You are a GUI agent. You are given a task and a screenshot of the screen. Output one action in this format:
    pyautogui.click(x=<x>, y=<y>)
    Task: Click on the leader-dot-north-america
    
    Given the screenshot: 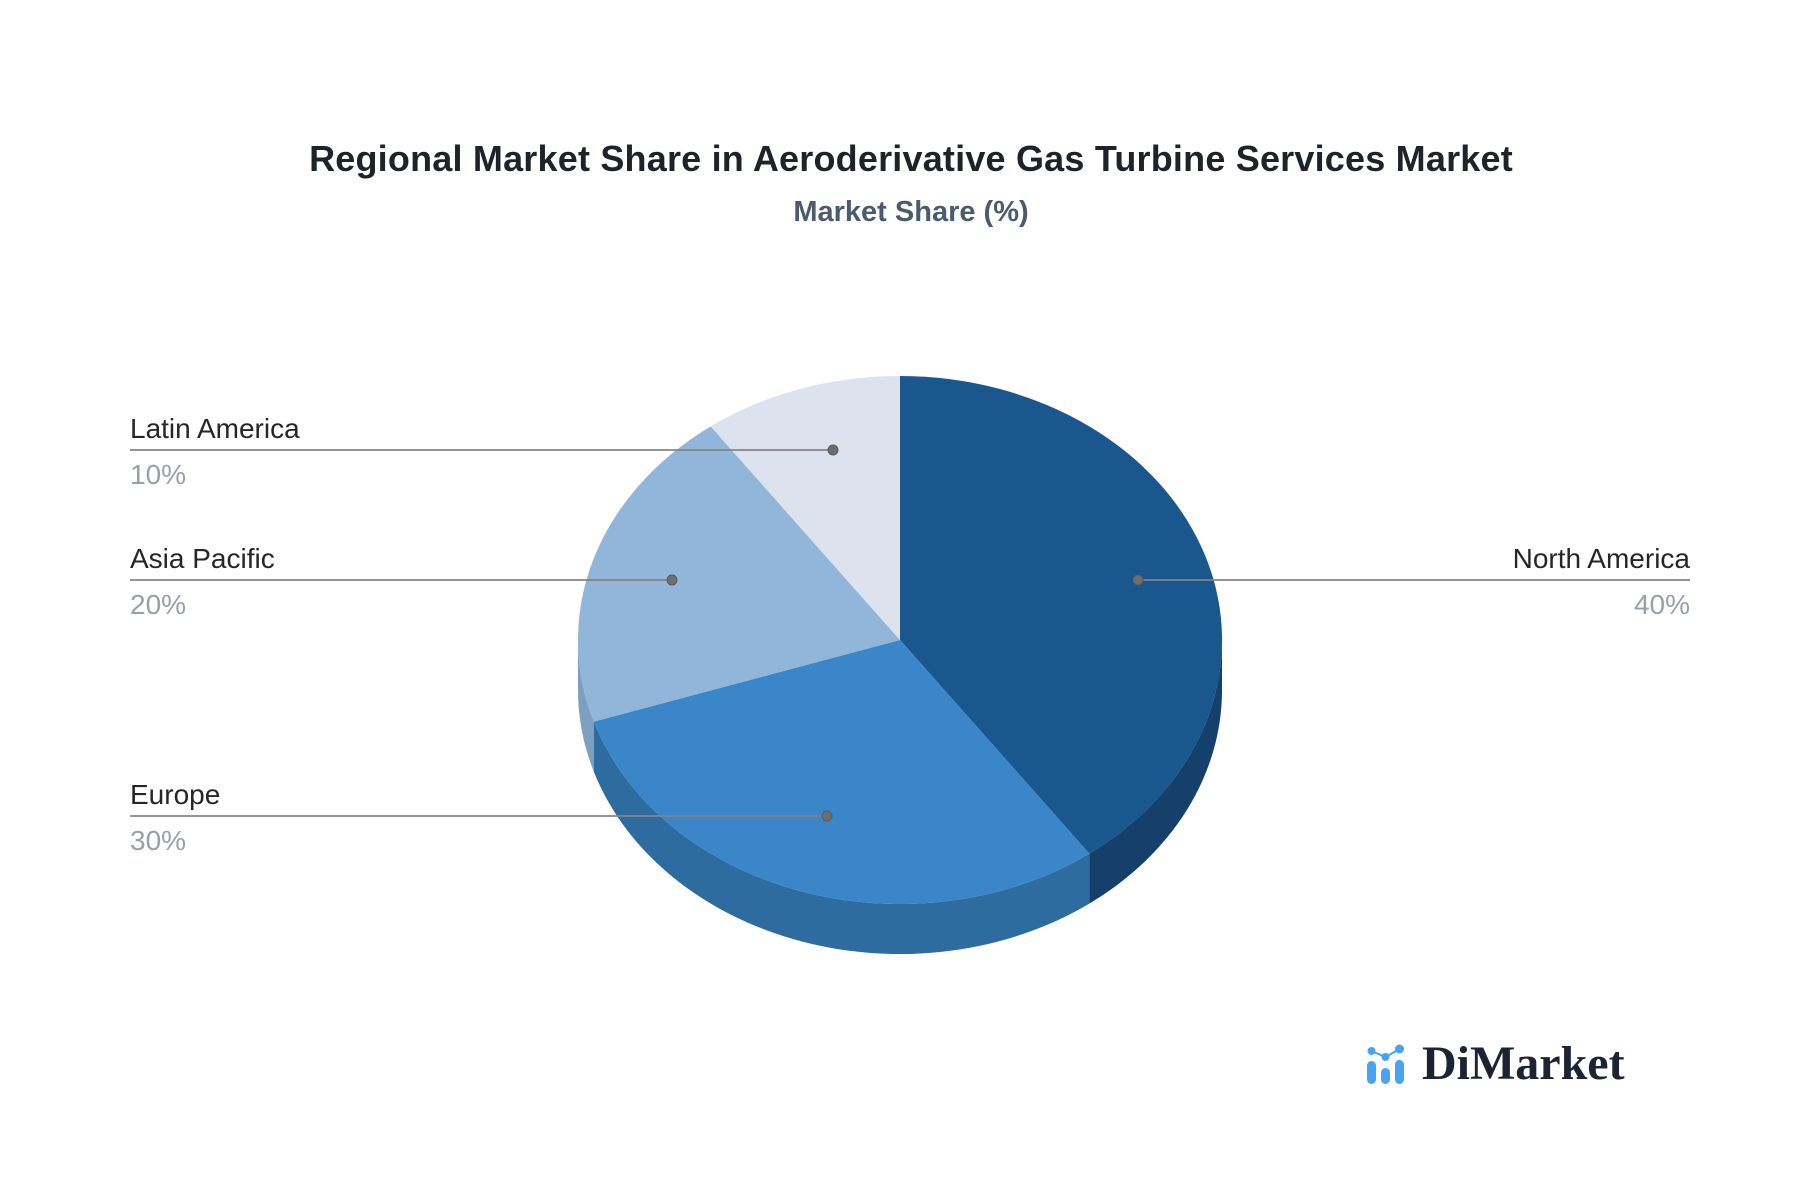 What is the action you would take?
    pyautogui.click(x=1138, y=580)
    